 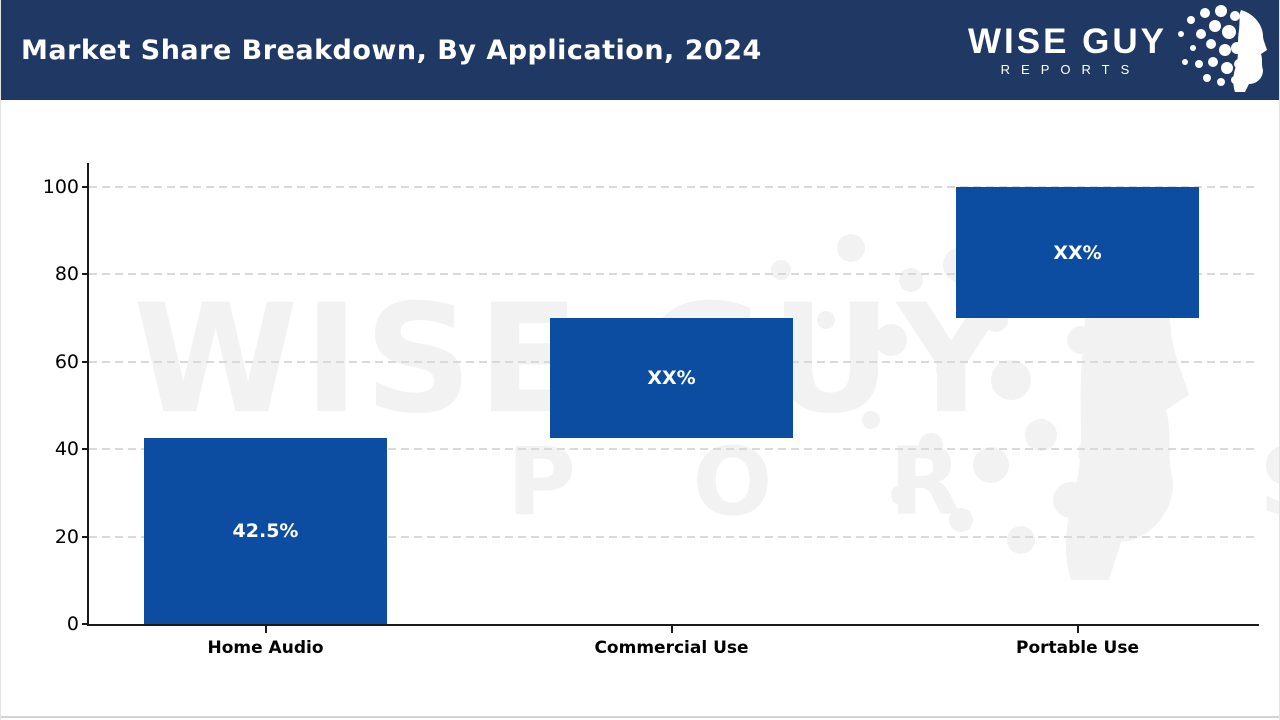 I want to click on x-category-label: Commercial Use, so click(x=671, y=648).